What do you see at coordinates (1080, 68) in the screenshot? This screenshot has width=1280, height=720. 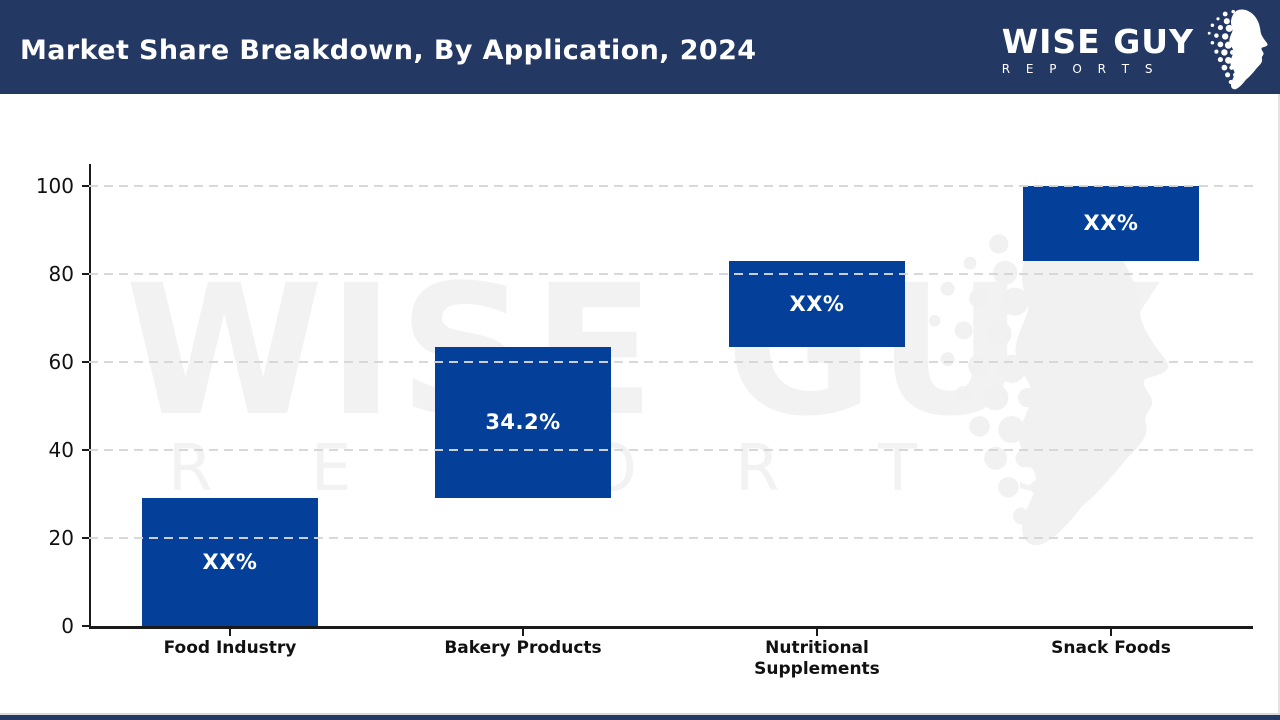 I see `logo-subtext: R E P O R T S` at bounding box center [1080, 68].